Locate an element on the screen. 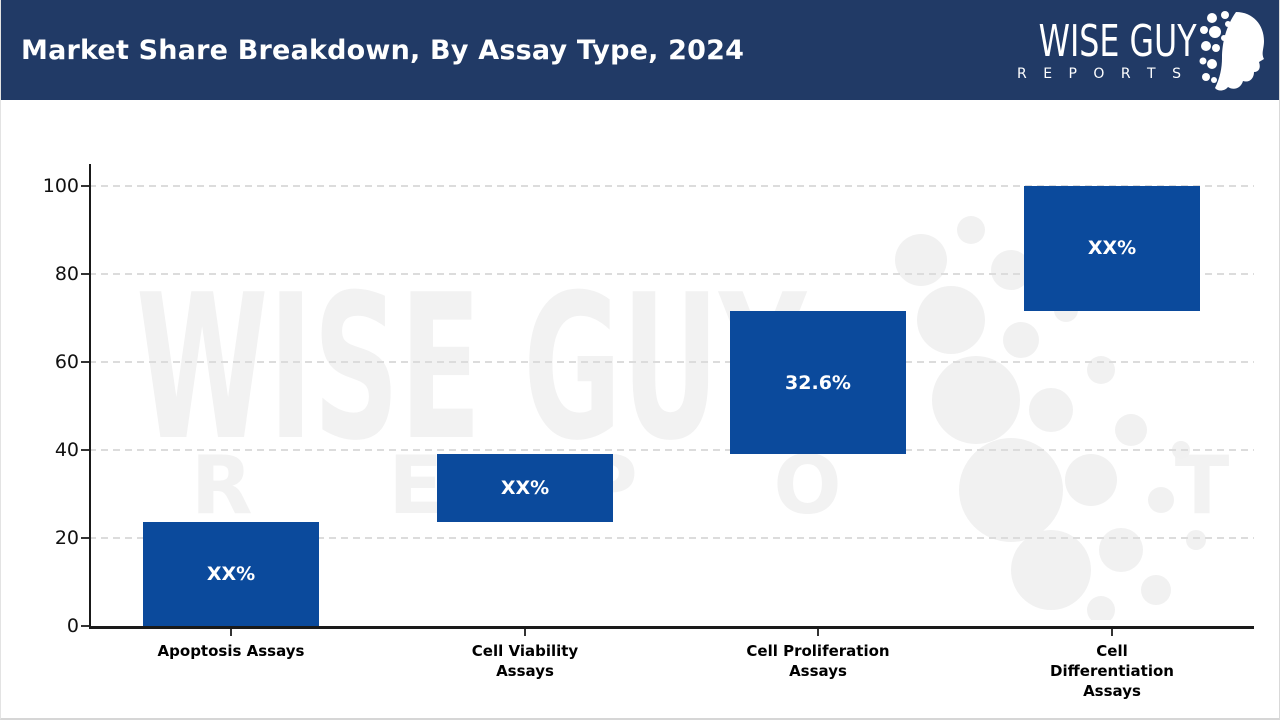 This screenshot has width=1280, height=720. x-axis-line is located at coordinates (671, 627).